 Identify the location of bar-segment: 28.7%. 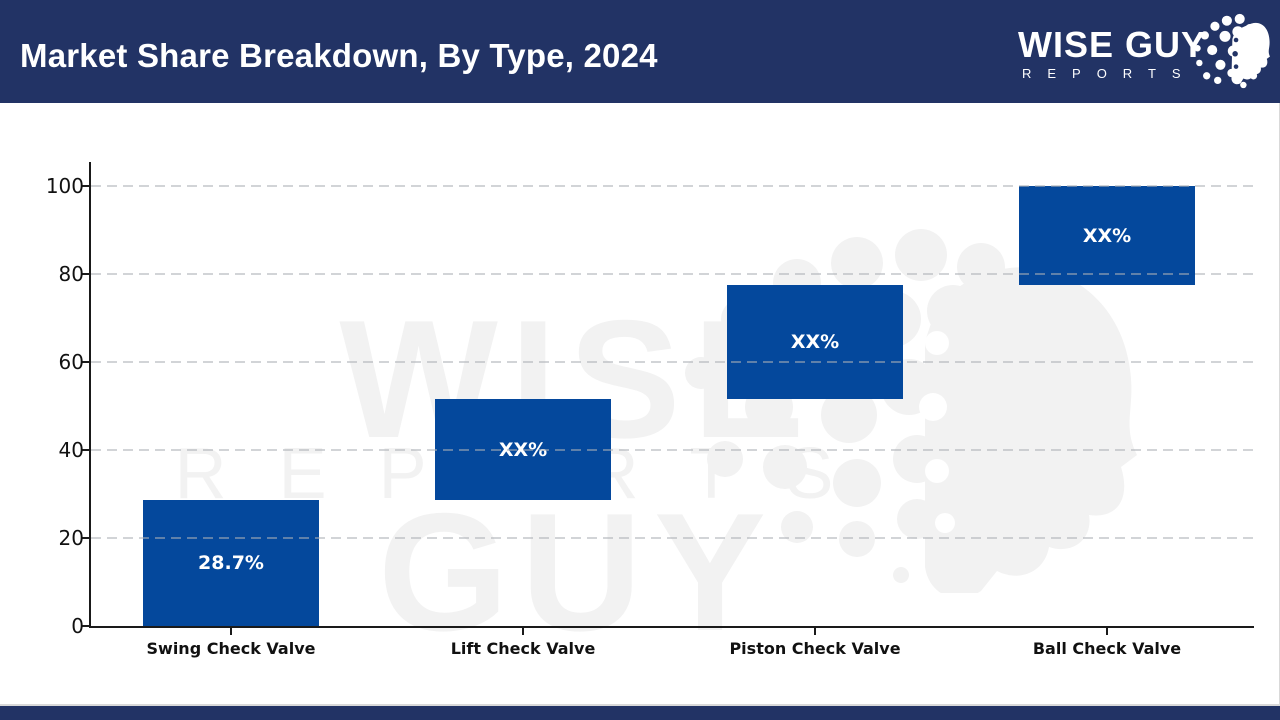
(231, 562).